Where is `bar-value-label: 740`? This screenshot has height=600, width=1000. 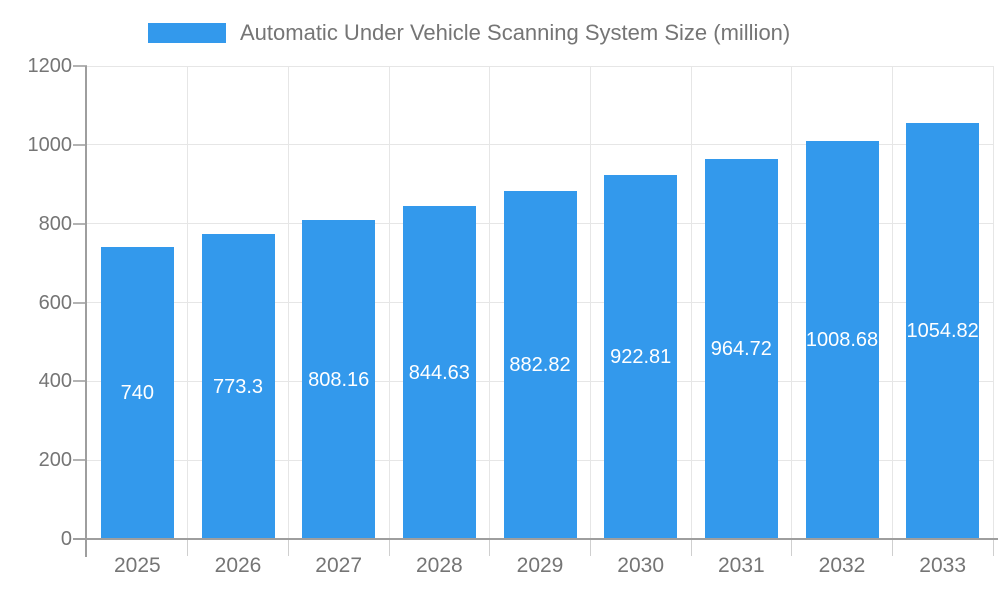 bar-value-label: 740 is located at coordinates (137, 393).